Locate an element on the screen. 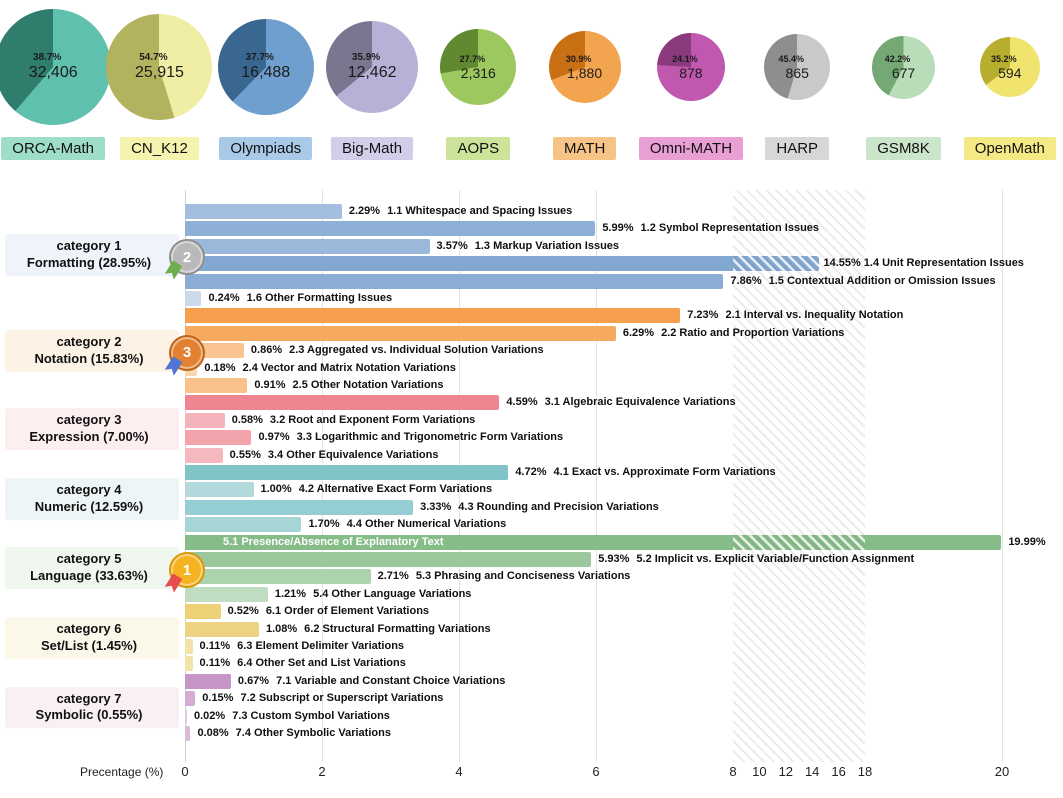 The height and width of the screenshot is (798, 1063). pie-group: 54.7% 25,915 CN_K12 is located at coordinates (159, 89).